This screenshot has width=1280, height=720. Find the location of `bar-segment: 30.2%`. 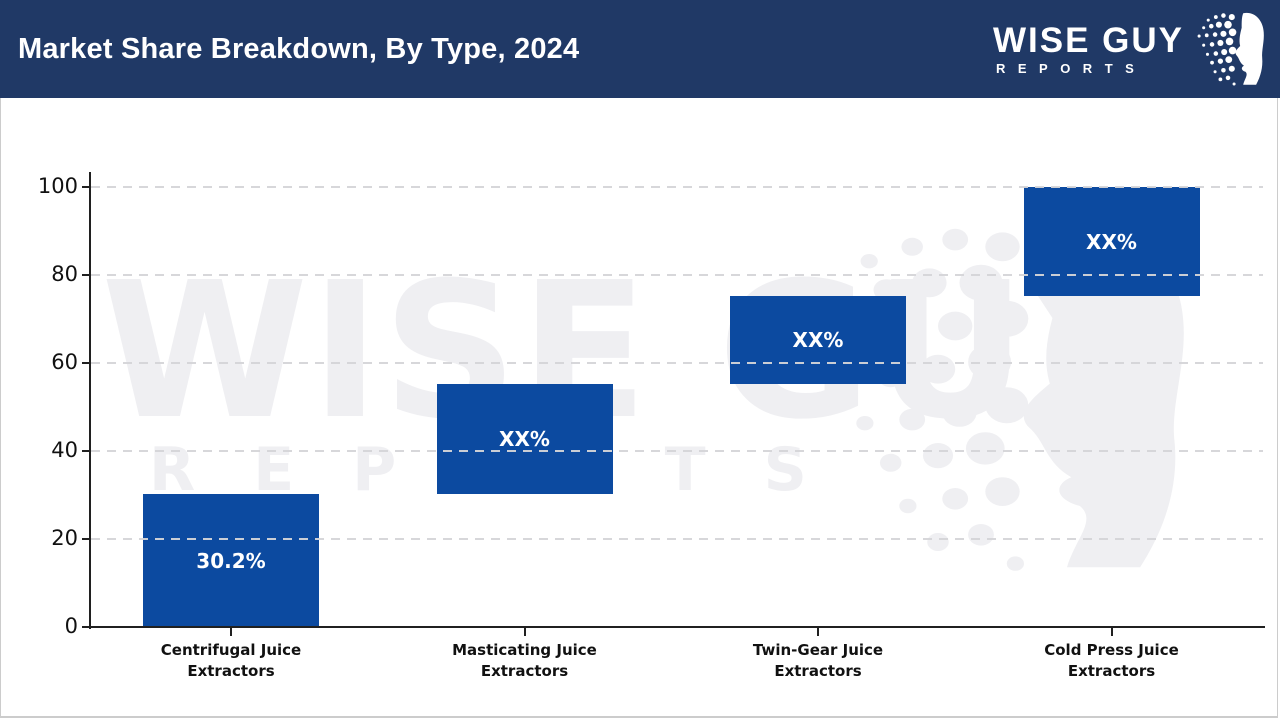

bar-segment: 30.2% is located at coordinates (231, 560).